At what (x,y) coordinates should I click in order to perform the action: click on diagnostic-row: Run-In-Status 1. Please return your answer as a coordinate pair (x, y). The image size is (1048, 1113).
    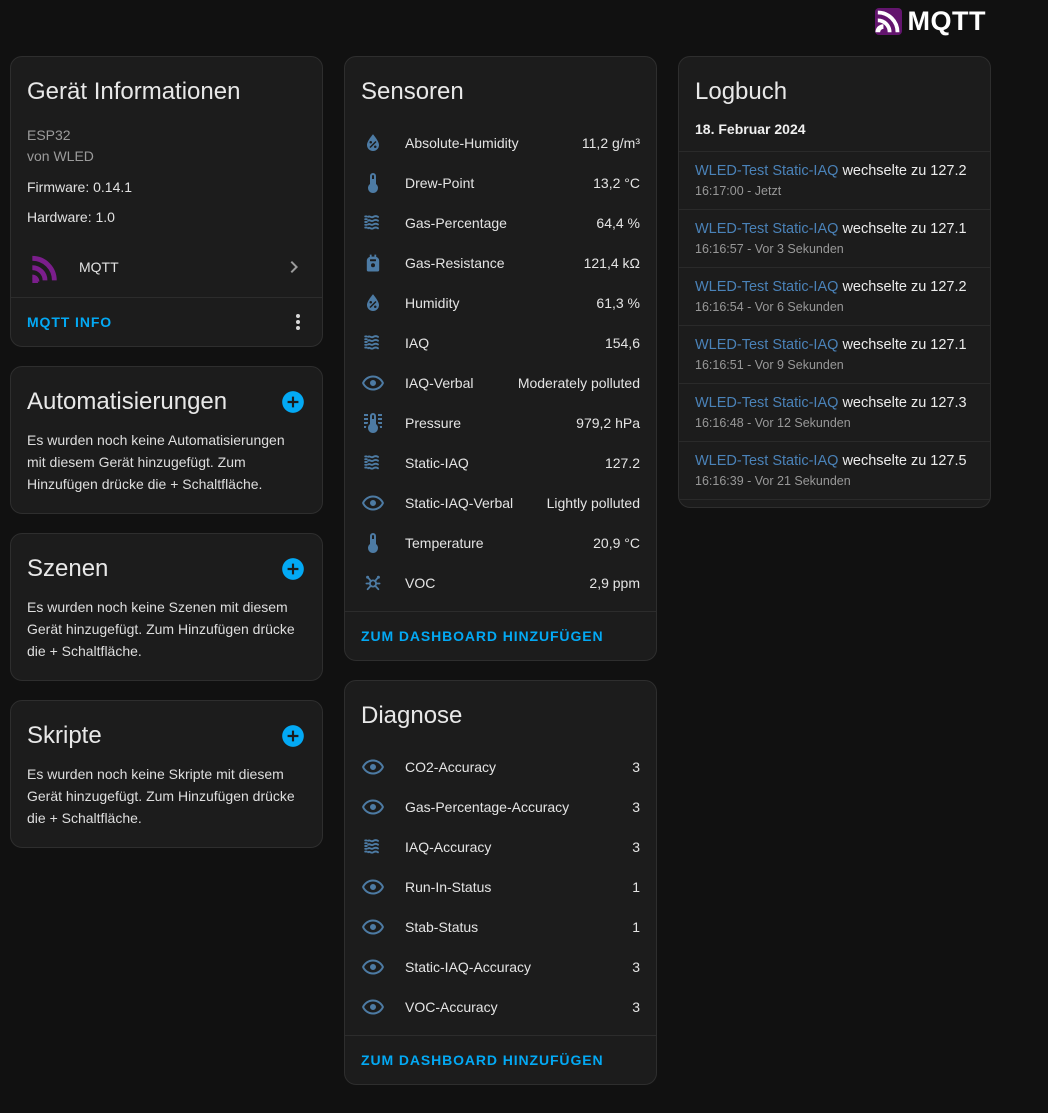
    Looking at the image, I should click on (500, 887).